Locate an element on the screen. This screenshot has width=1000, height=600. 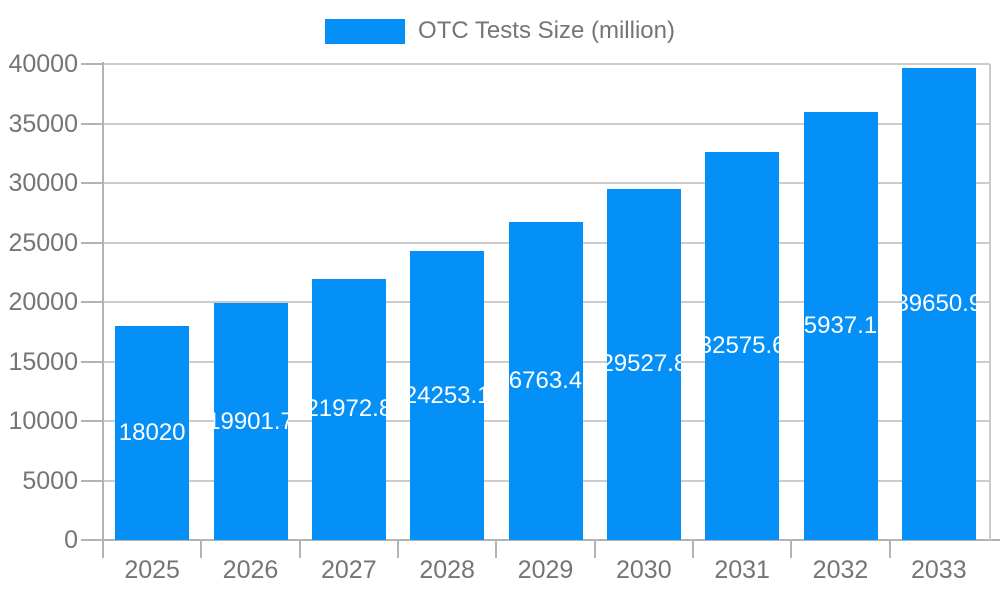
bar-value-label: 29527.8 is located at coordinates (643, 364).